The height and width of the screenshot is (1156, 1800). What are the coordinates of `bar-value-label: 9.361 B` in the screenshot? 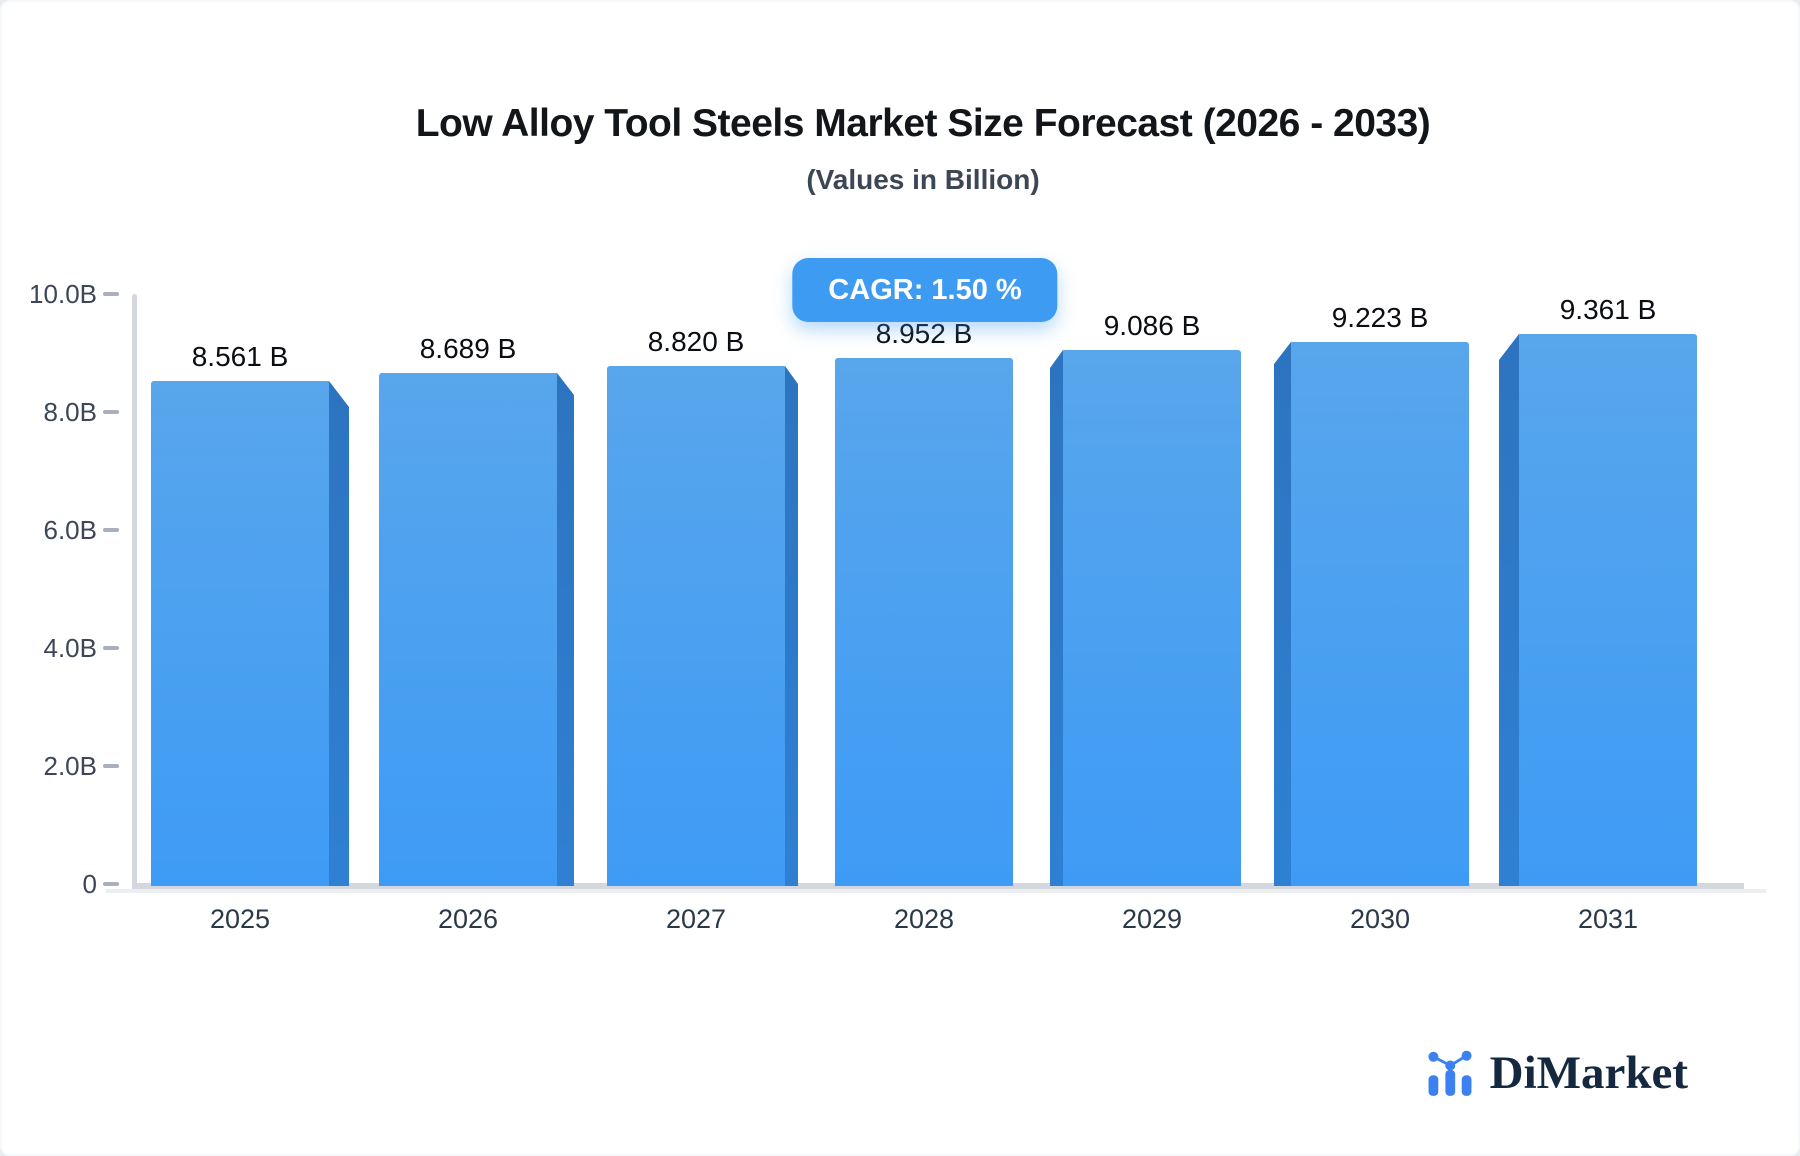 It's located at (1608, 309).